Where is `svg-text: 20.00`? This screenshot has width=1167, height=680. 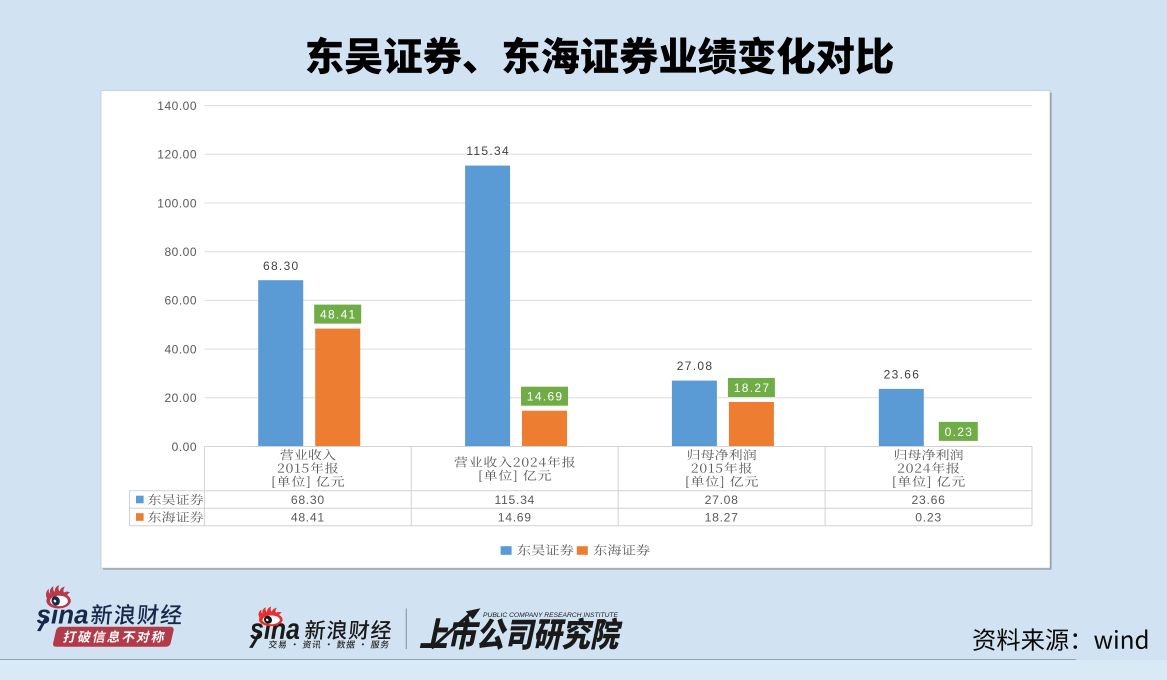
svg-text: 20.00 is located at coordinates (180, 398).